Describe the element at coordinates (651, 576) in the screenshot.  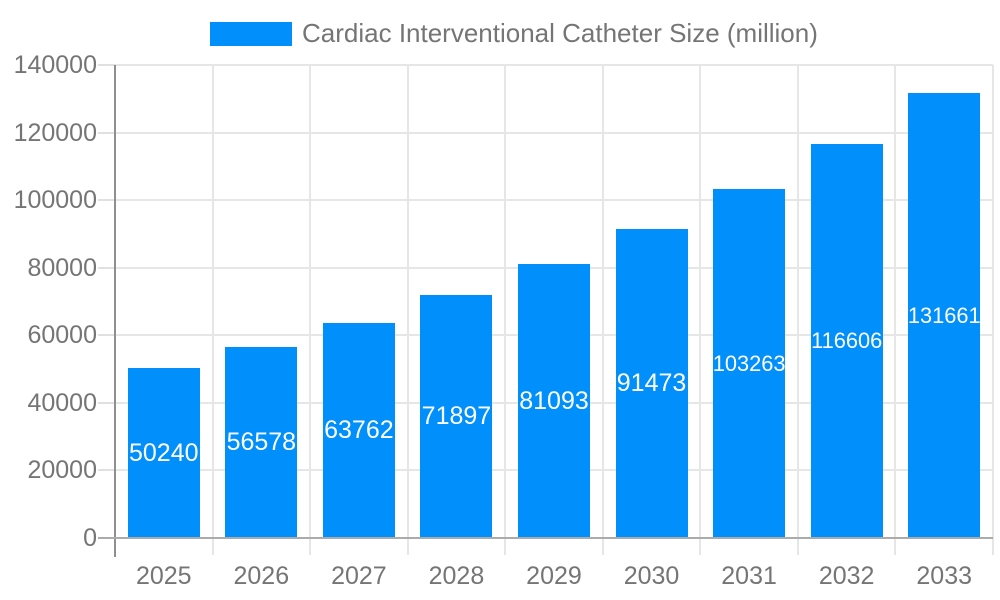
I see `x-tick-label: 2030` at that location.